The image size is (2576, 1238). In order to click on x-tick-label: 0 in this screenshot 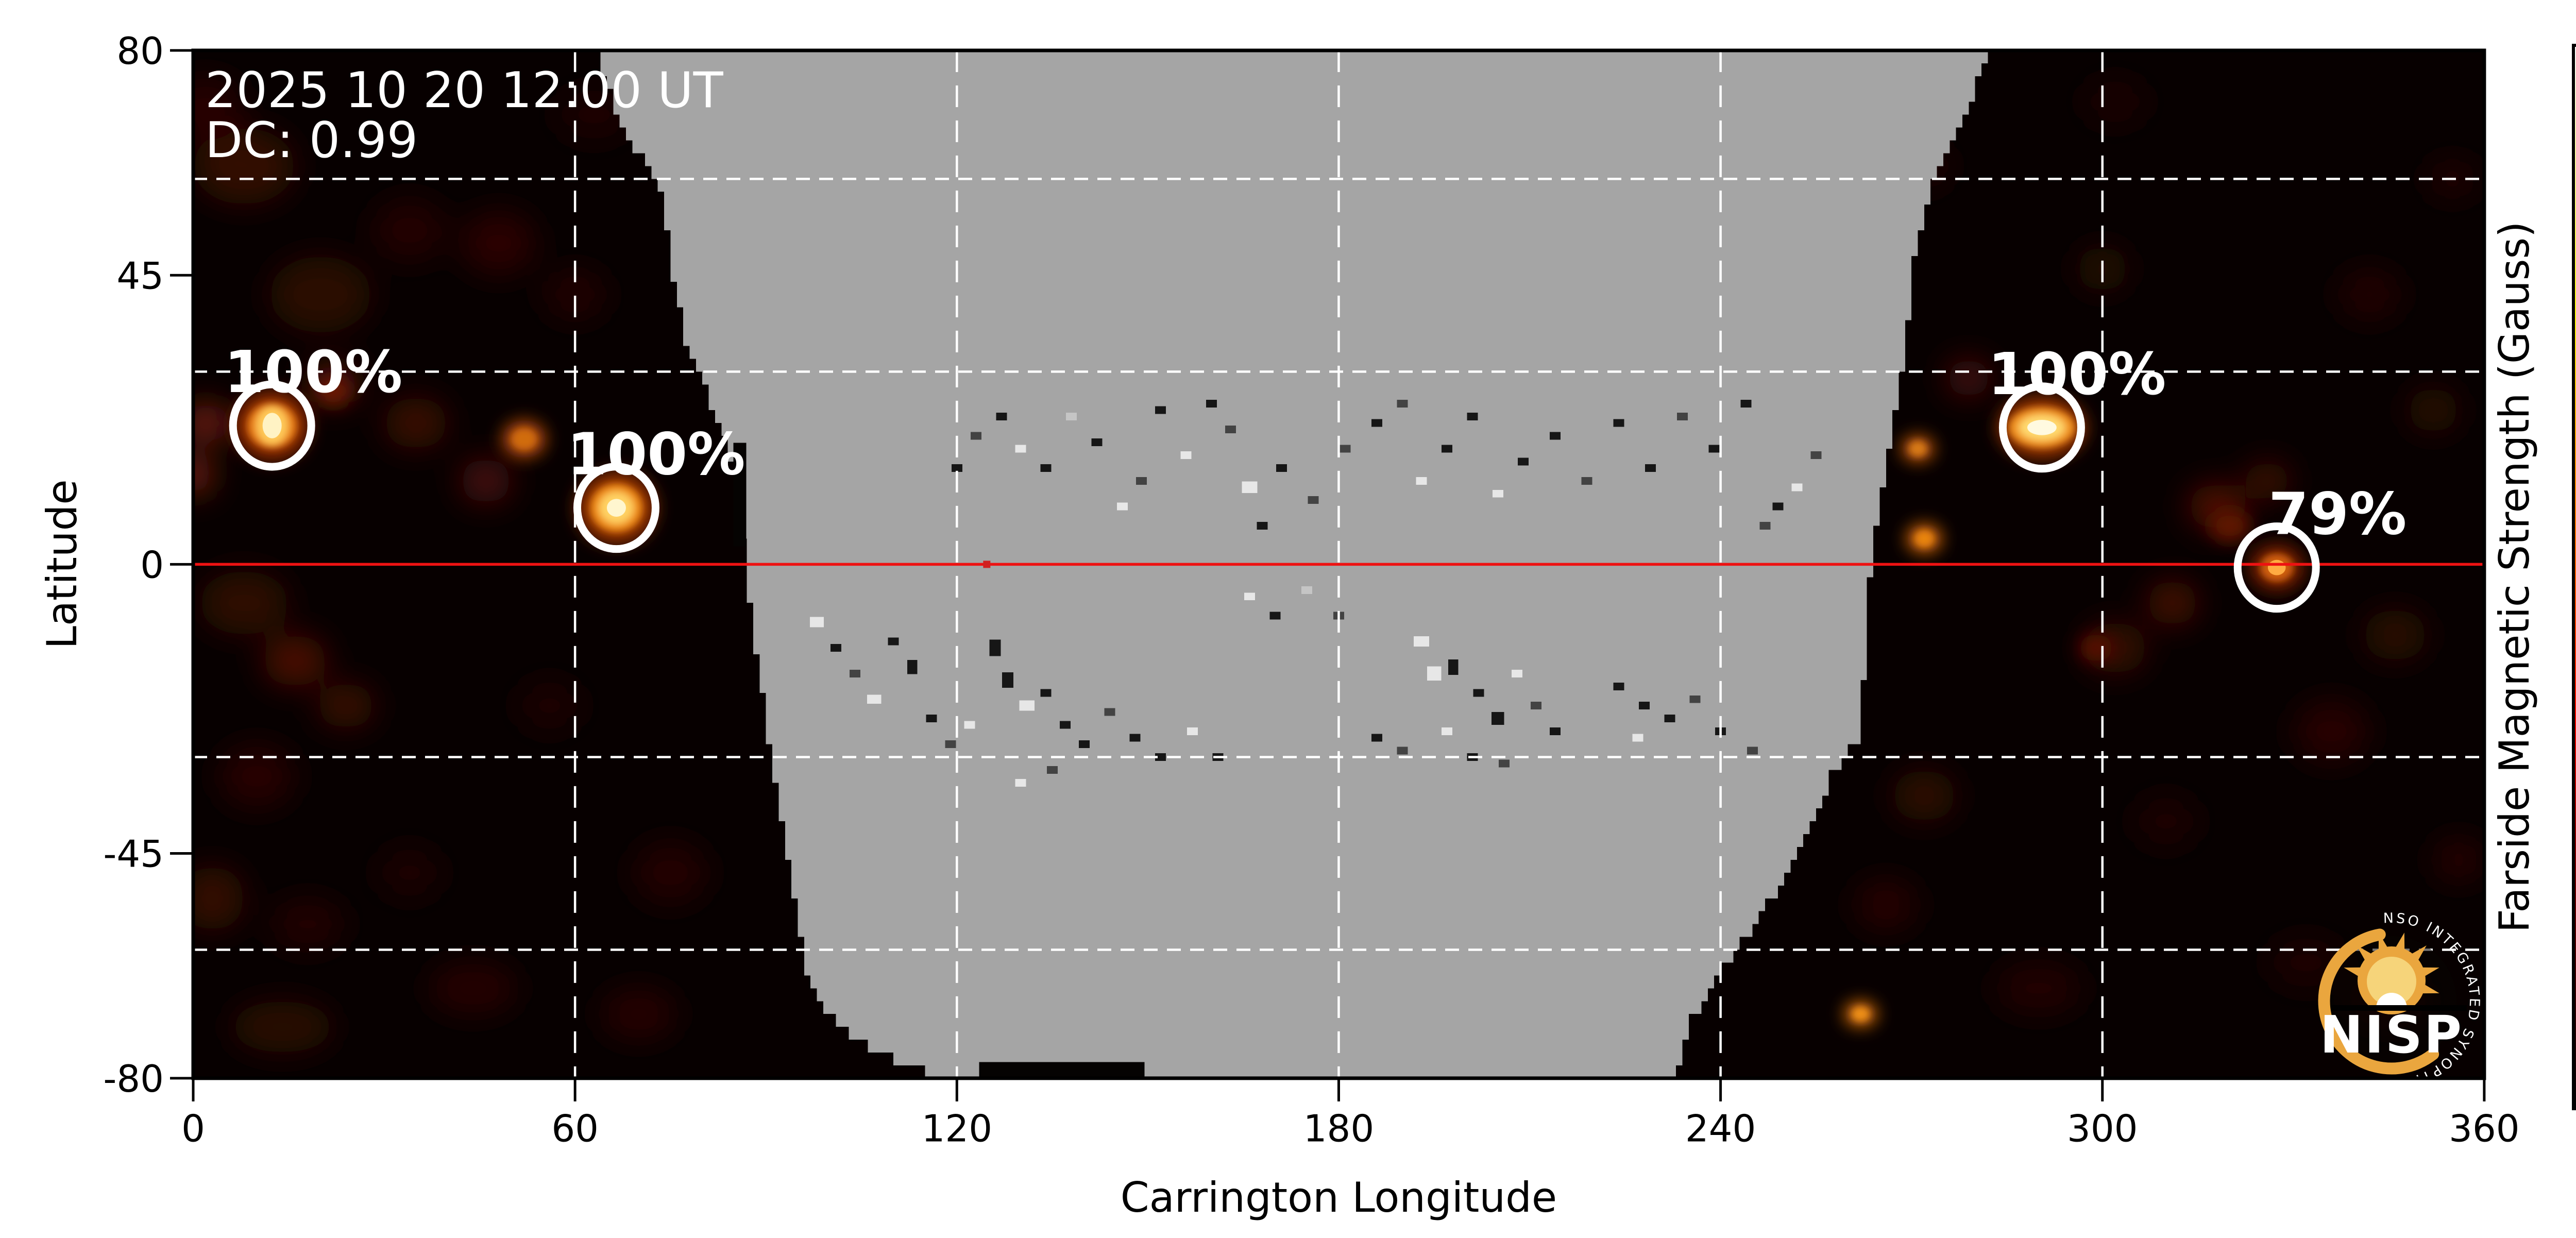, I will do `click(193, 1128)`.